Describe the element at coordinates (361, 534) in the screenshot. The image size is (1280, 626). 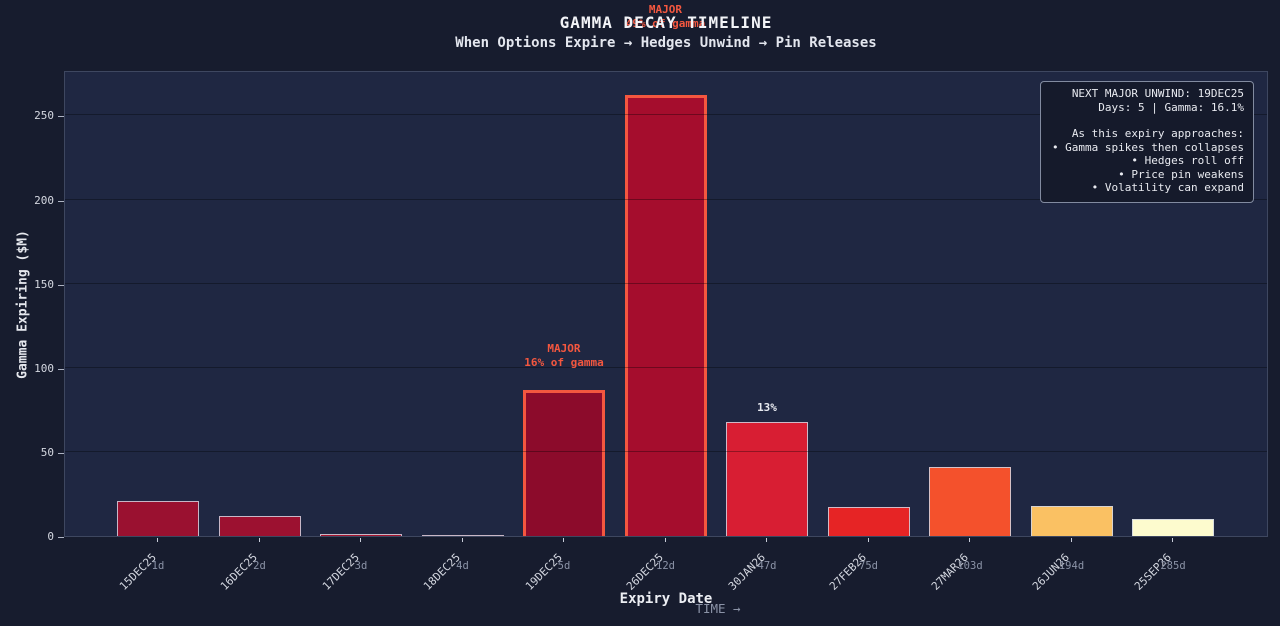
I see `bar-17DEC25` at that location.